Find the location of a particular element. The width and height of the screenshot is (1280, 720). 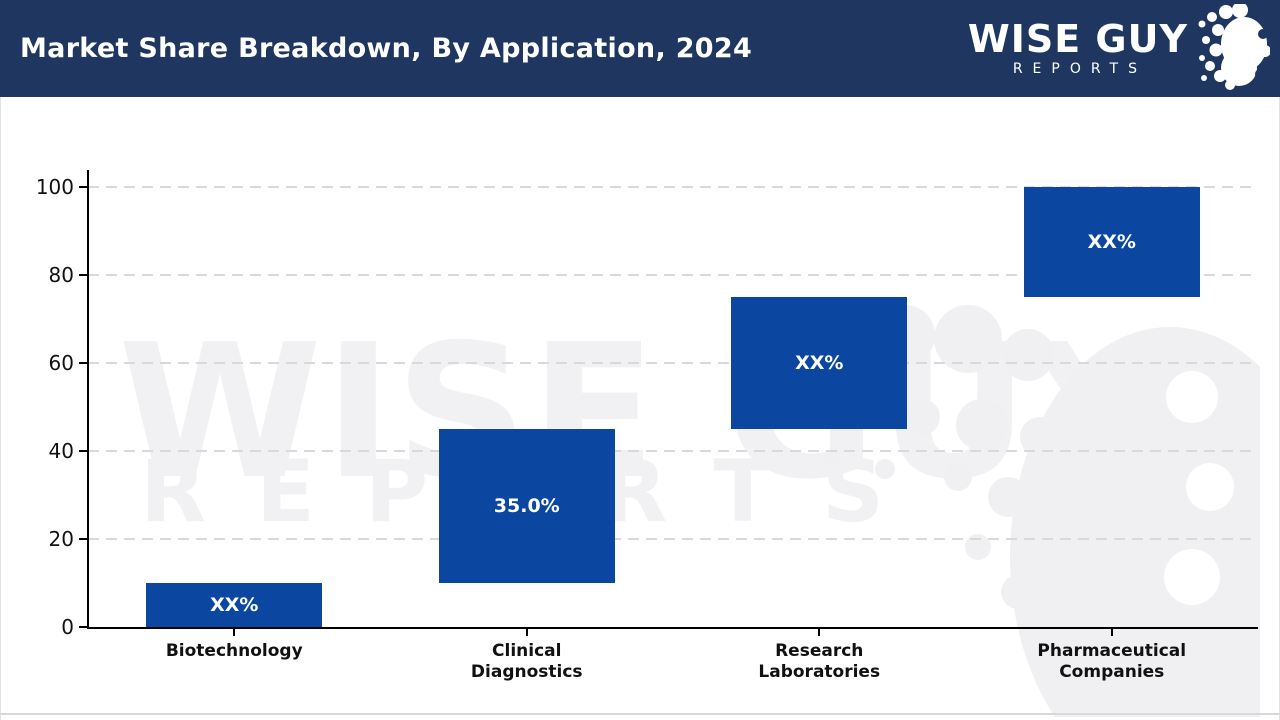

x-category-label: Biotechnology is located at coordinates (234, 651).